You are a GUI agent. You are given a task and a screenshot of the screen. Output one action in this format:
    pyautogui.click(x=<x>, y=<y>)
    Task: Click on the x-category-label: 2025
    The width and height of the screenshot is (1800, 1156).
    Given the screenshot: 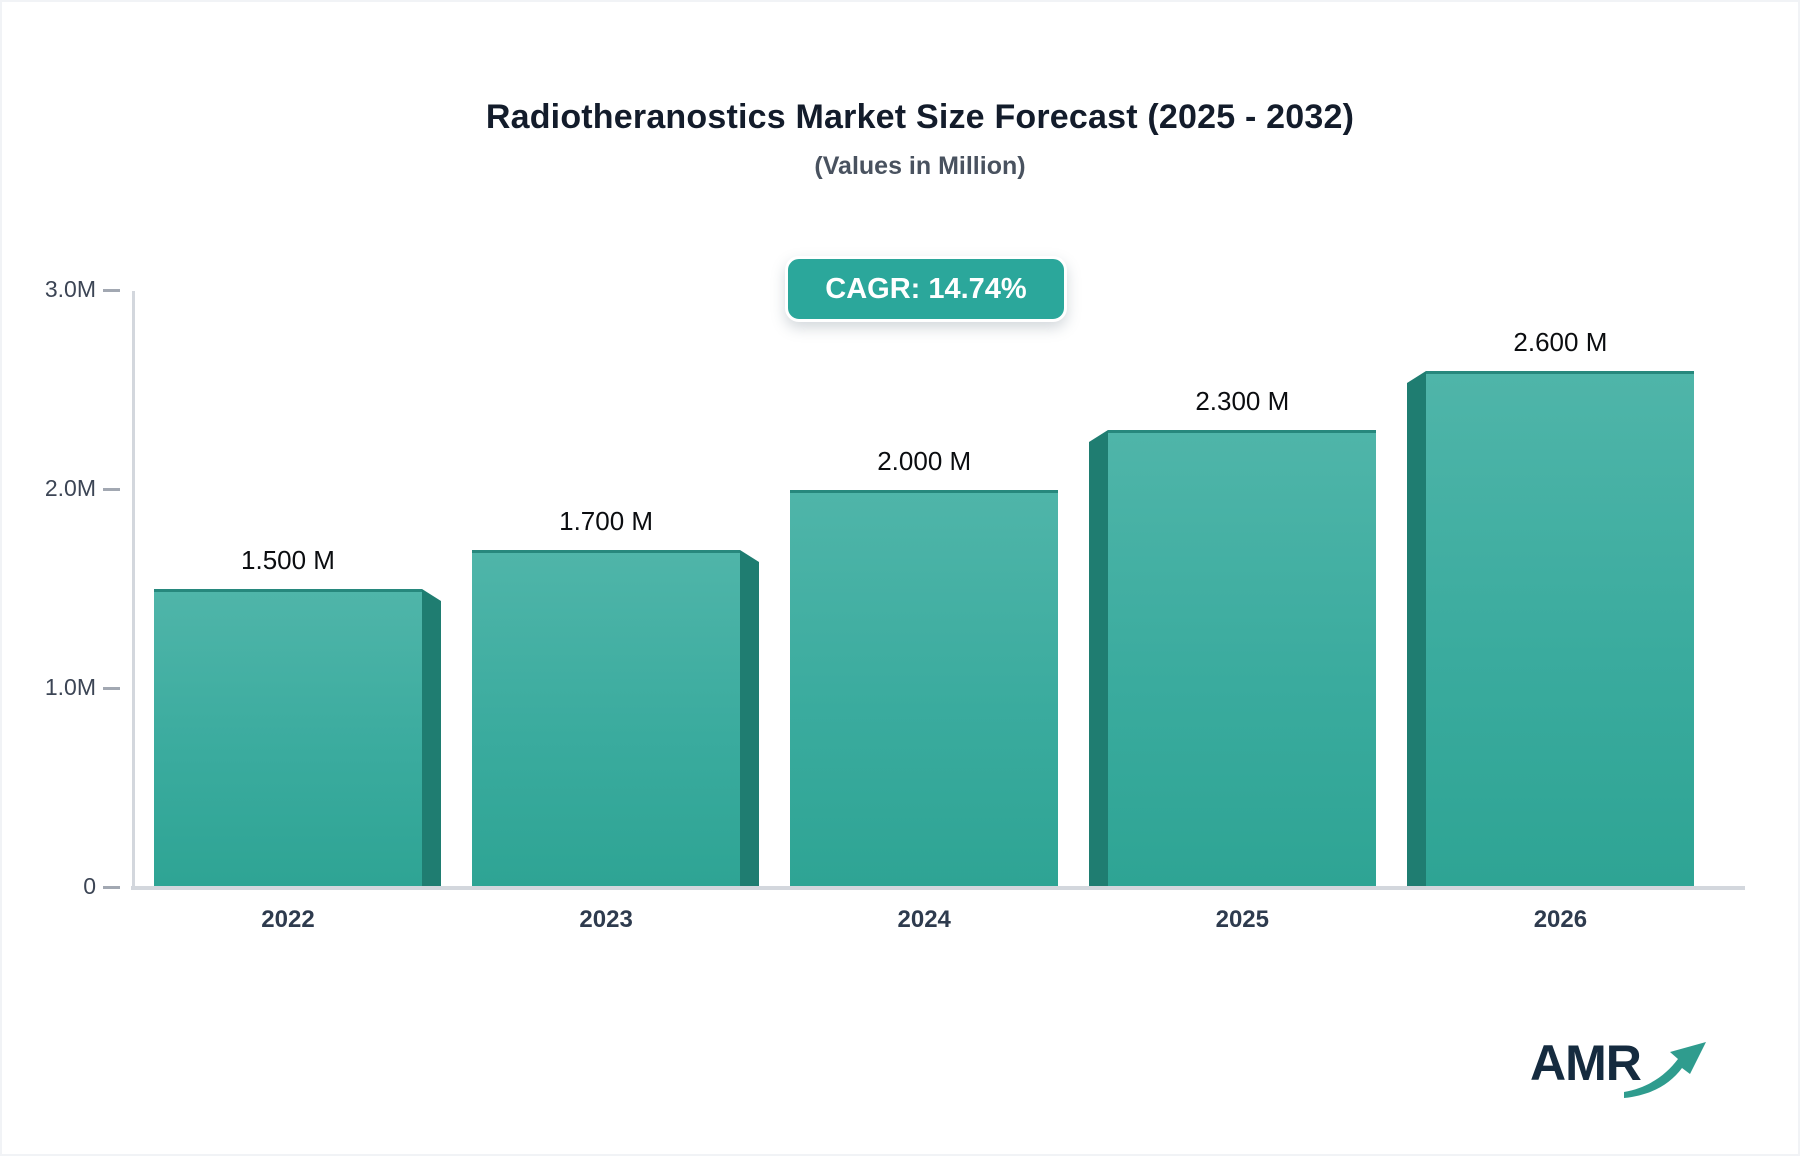 What is the action you would take?
    pyautogui.click(x=1242, y=919)
    